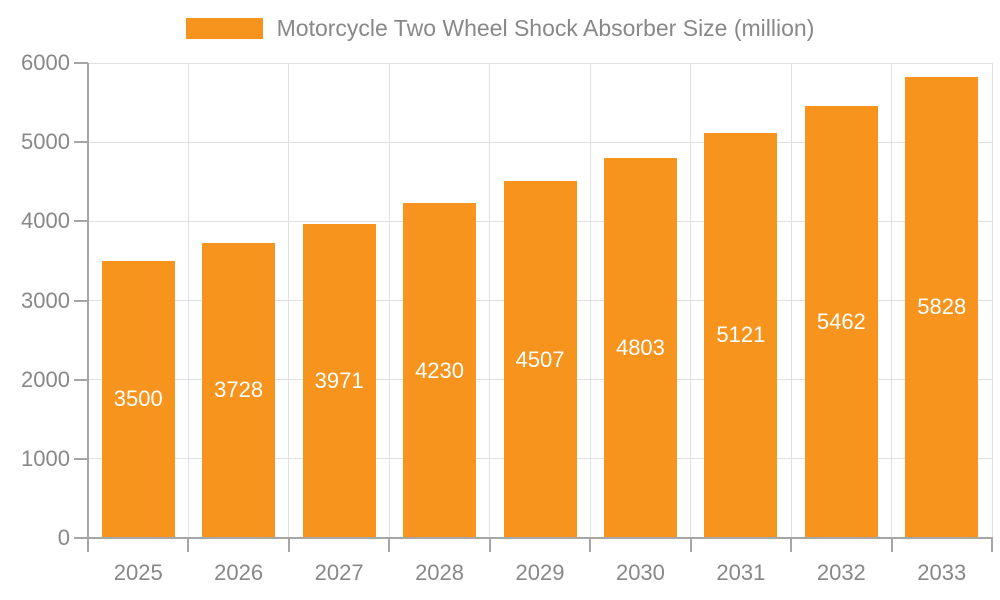 The width and height of the screenshot is (1000, 600). I want to click on y-tick-label: 4000, so click(45, 221).